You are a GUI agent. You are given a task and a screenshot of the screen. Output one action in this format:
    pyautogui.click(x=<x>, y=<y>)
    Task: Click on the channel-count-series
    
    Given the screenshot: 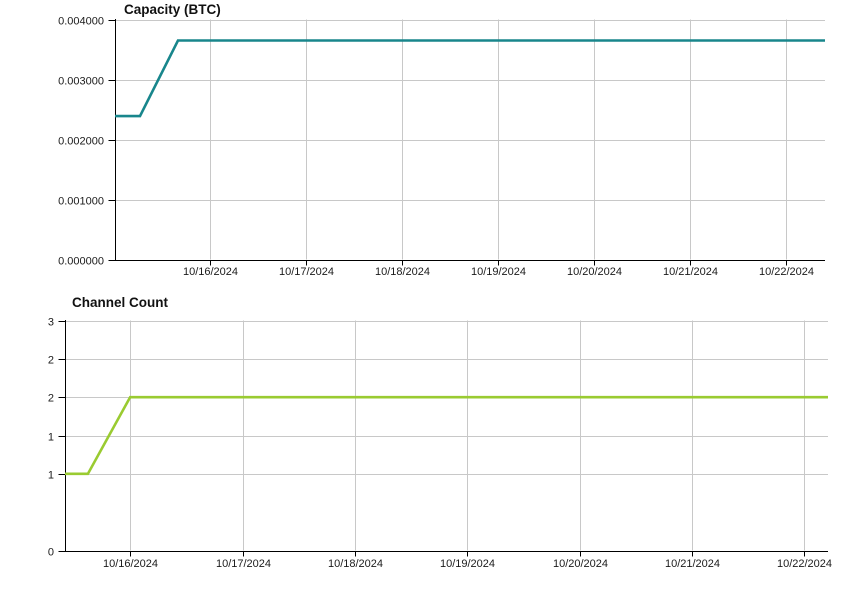 What is the action you would take?
    pyautogui.click(x=446, y=435)
    